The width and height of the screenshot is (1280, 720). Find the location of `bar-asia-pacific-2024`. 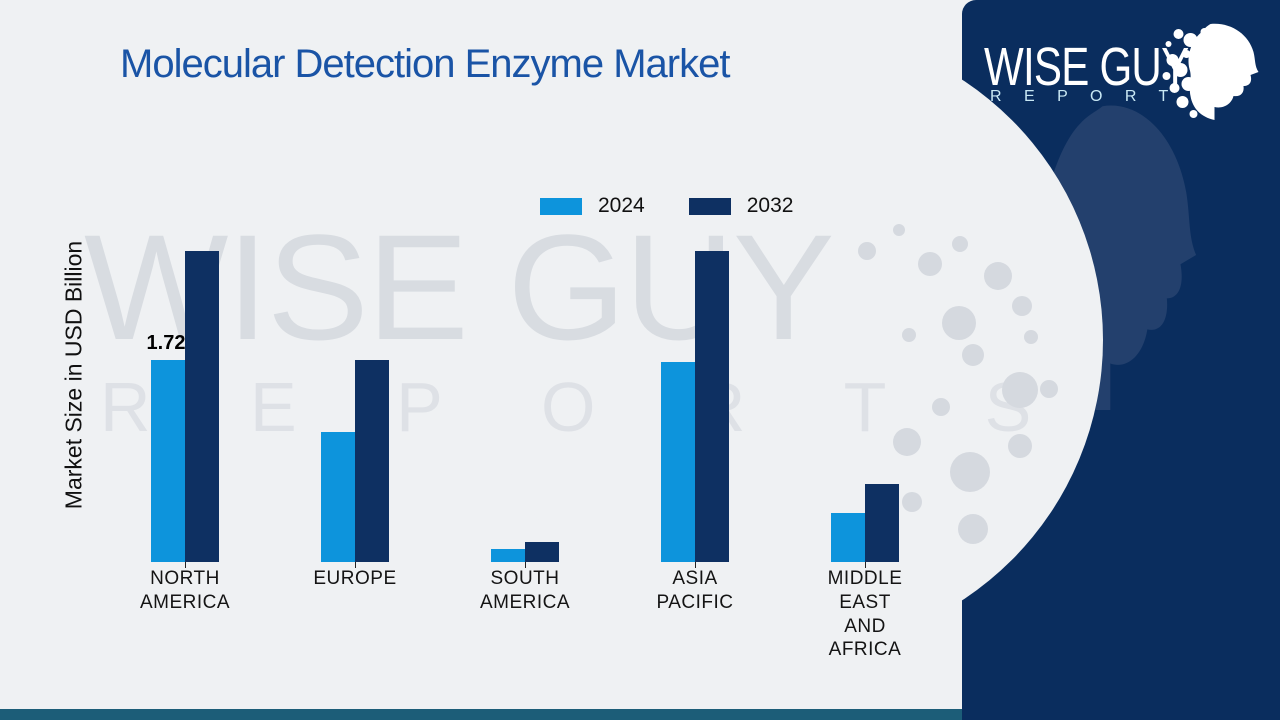

bar-asia-pacific-2024 is located at coordinates (678, 462).